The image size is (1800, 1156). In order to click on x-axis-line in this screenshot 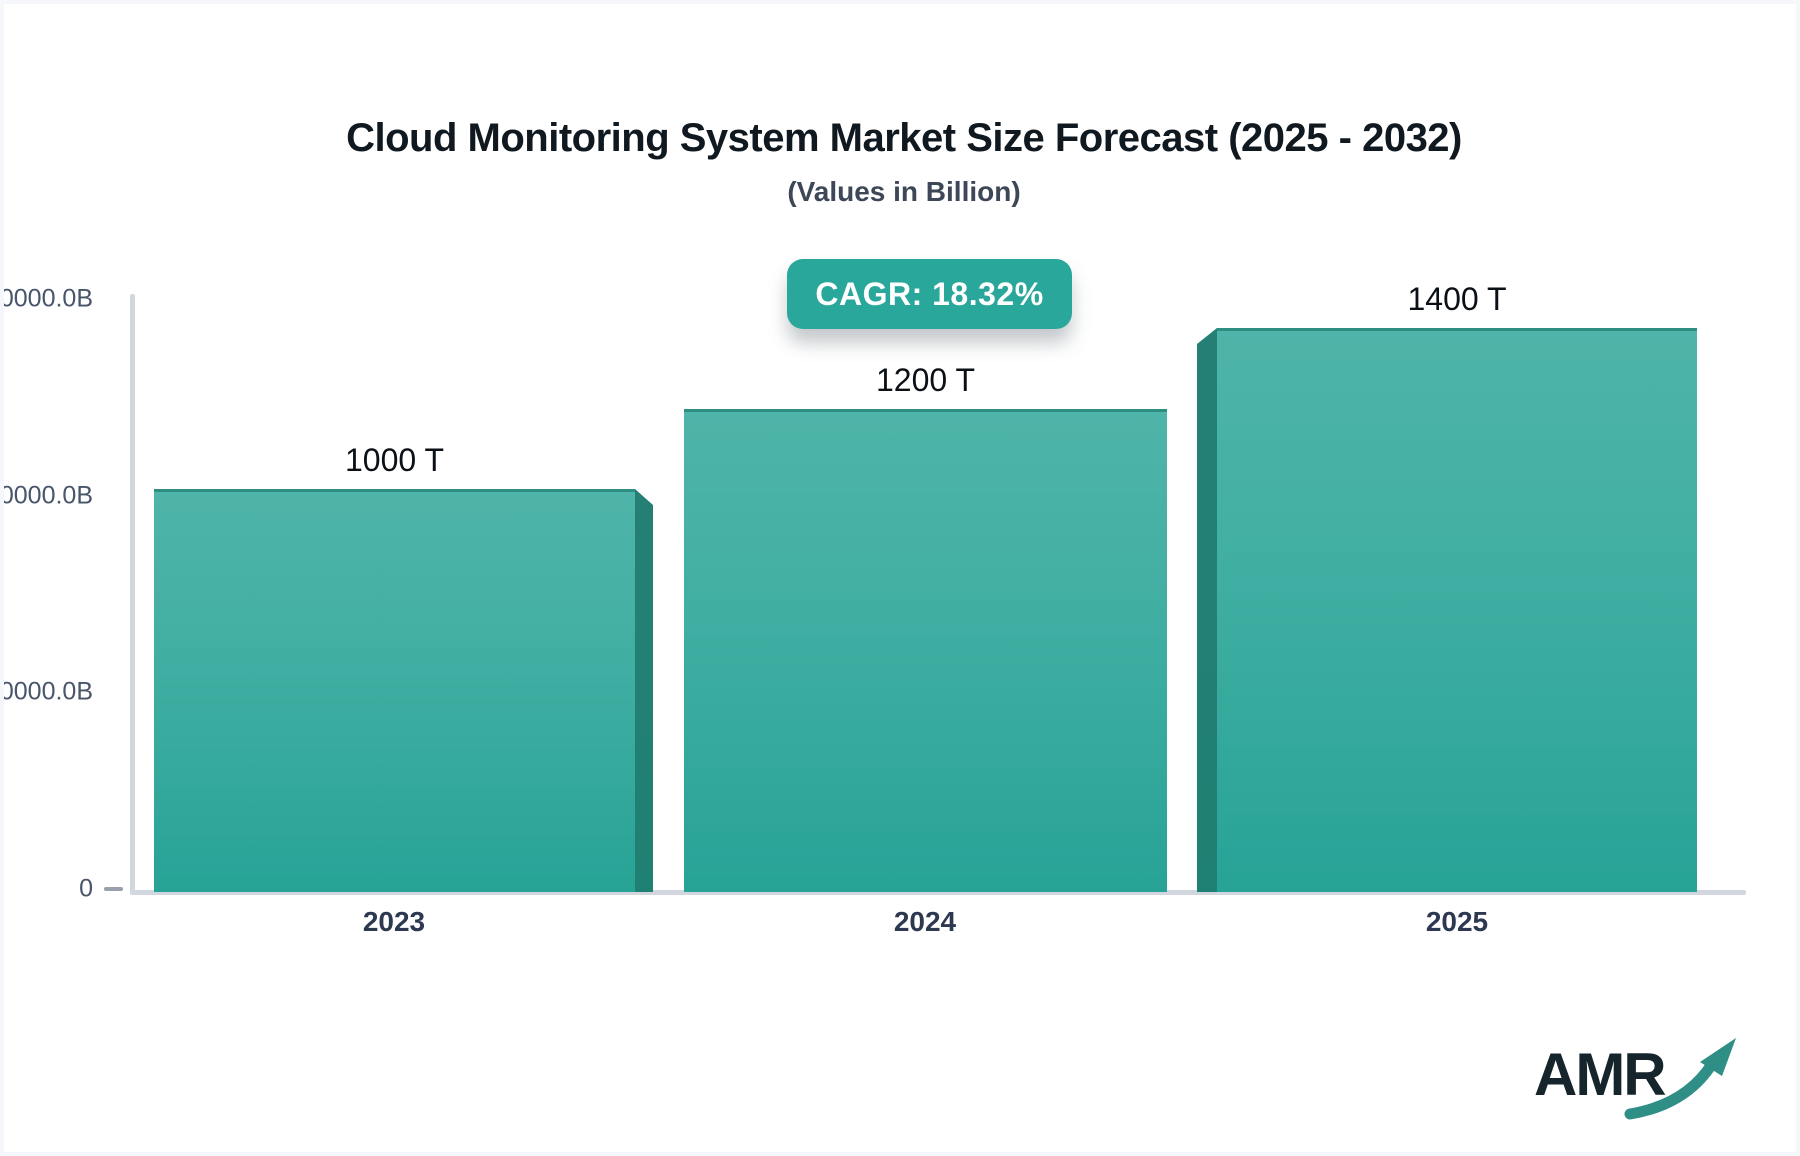, I will do `click(938, 892)`.